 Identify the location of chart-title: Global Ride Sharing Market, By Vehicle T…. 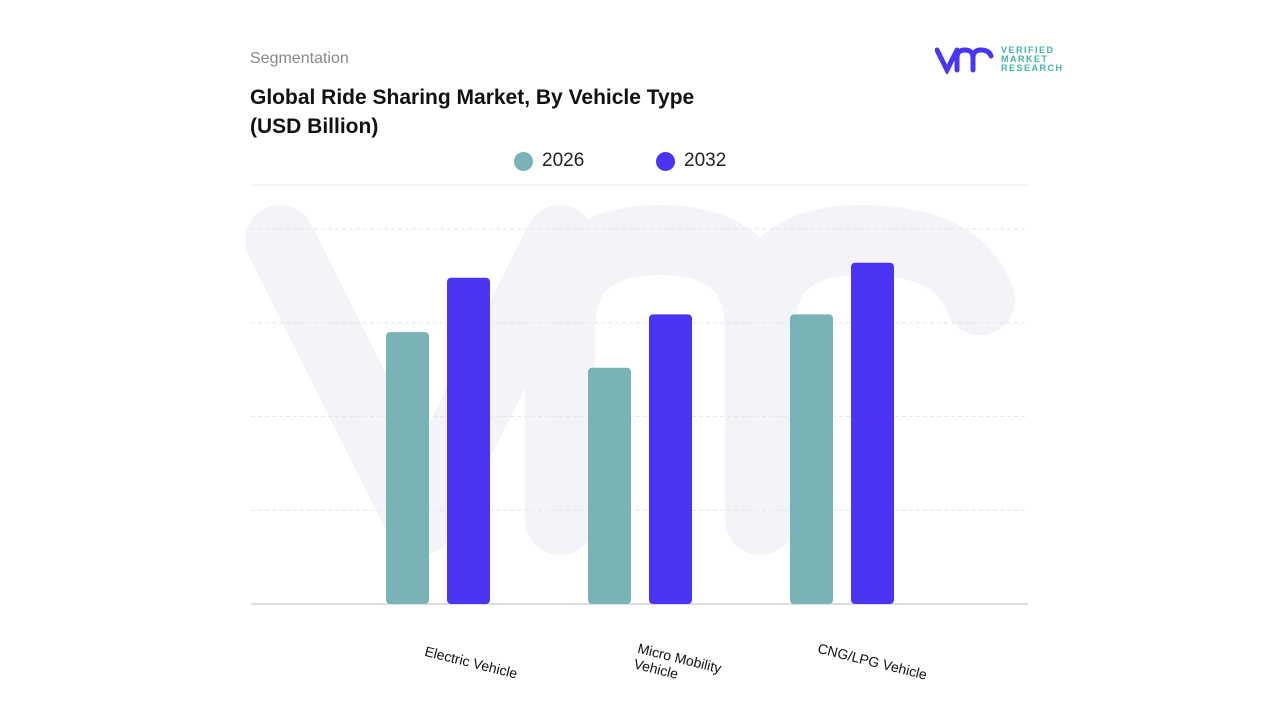
(510, 112).